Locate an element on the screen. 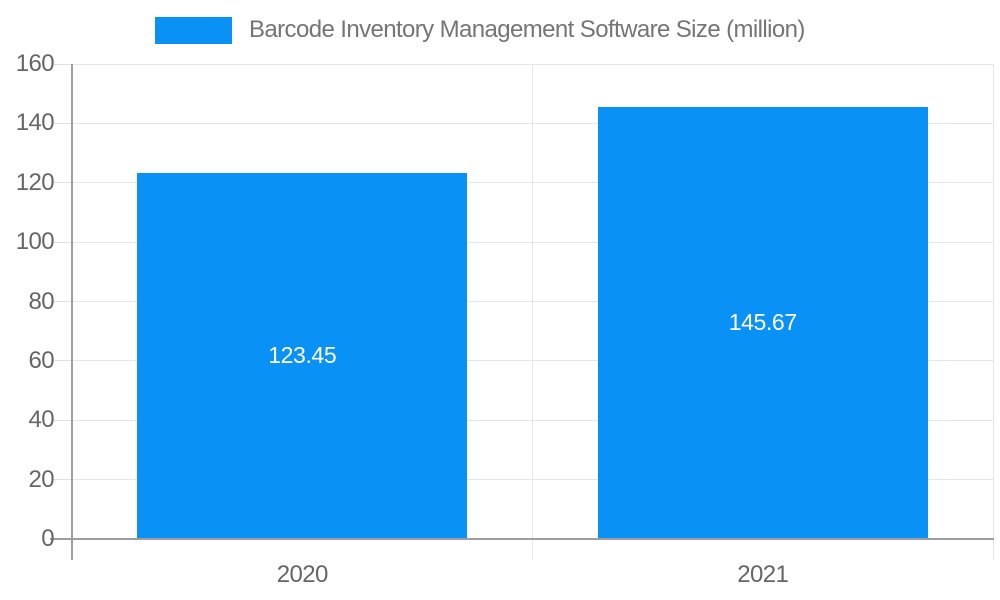  y-axis-line is located at coordinates (72, 312).